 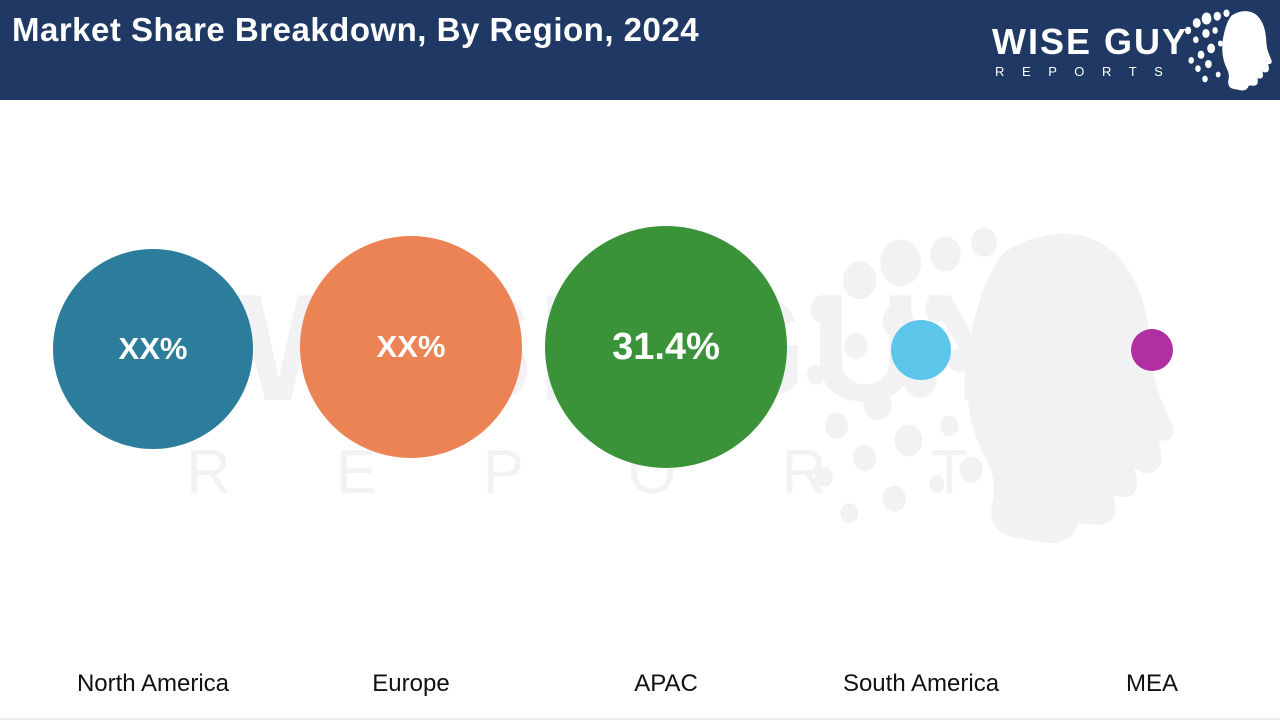 What do you see at coordinates (1089, 41) in the screenshot?
I see `logo-name: WISE GUY` at bounding box center [1089, 41].